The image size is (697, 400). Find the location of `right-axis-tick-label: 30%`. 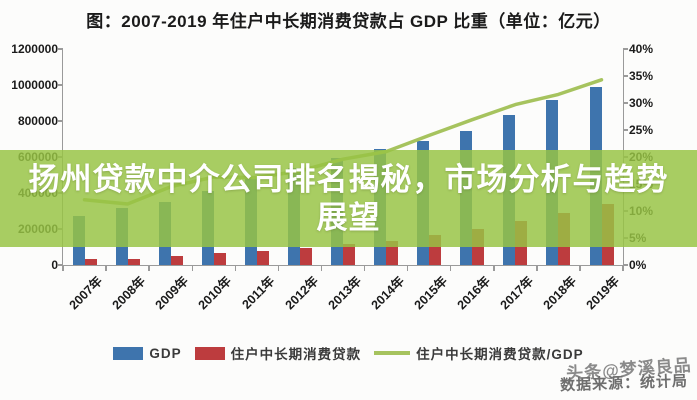

right-axis-tick-label: 30% is located at coordinates (641, 103).